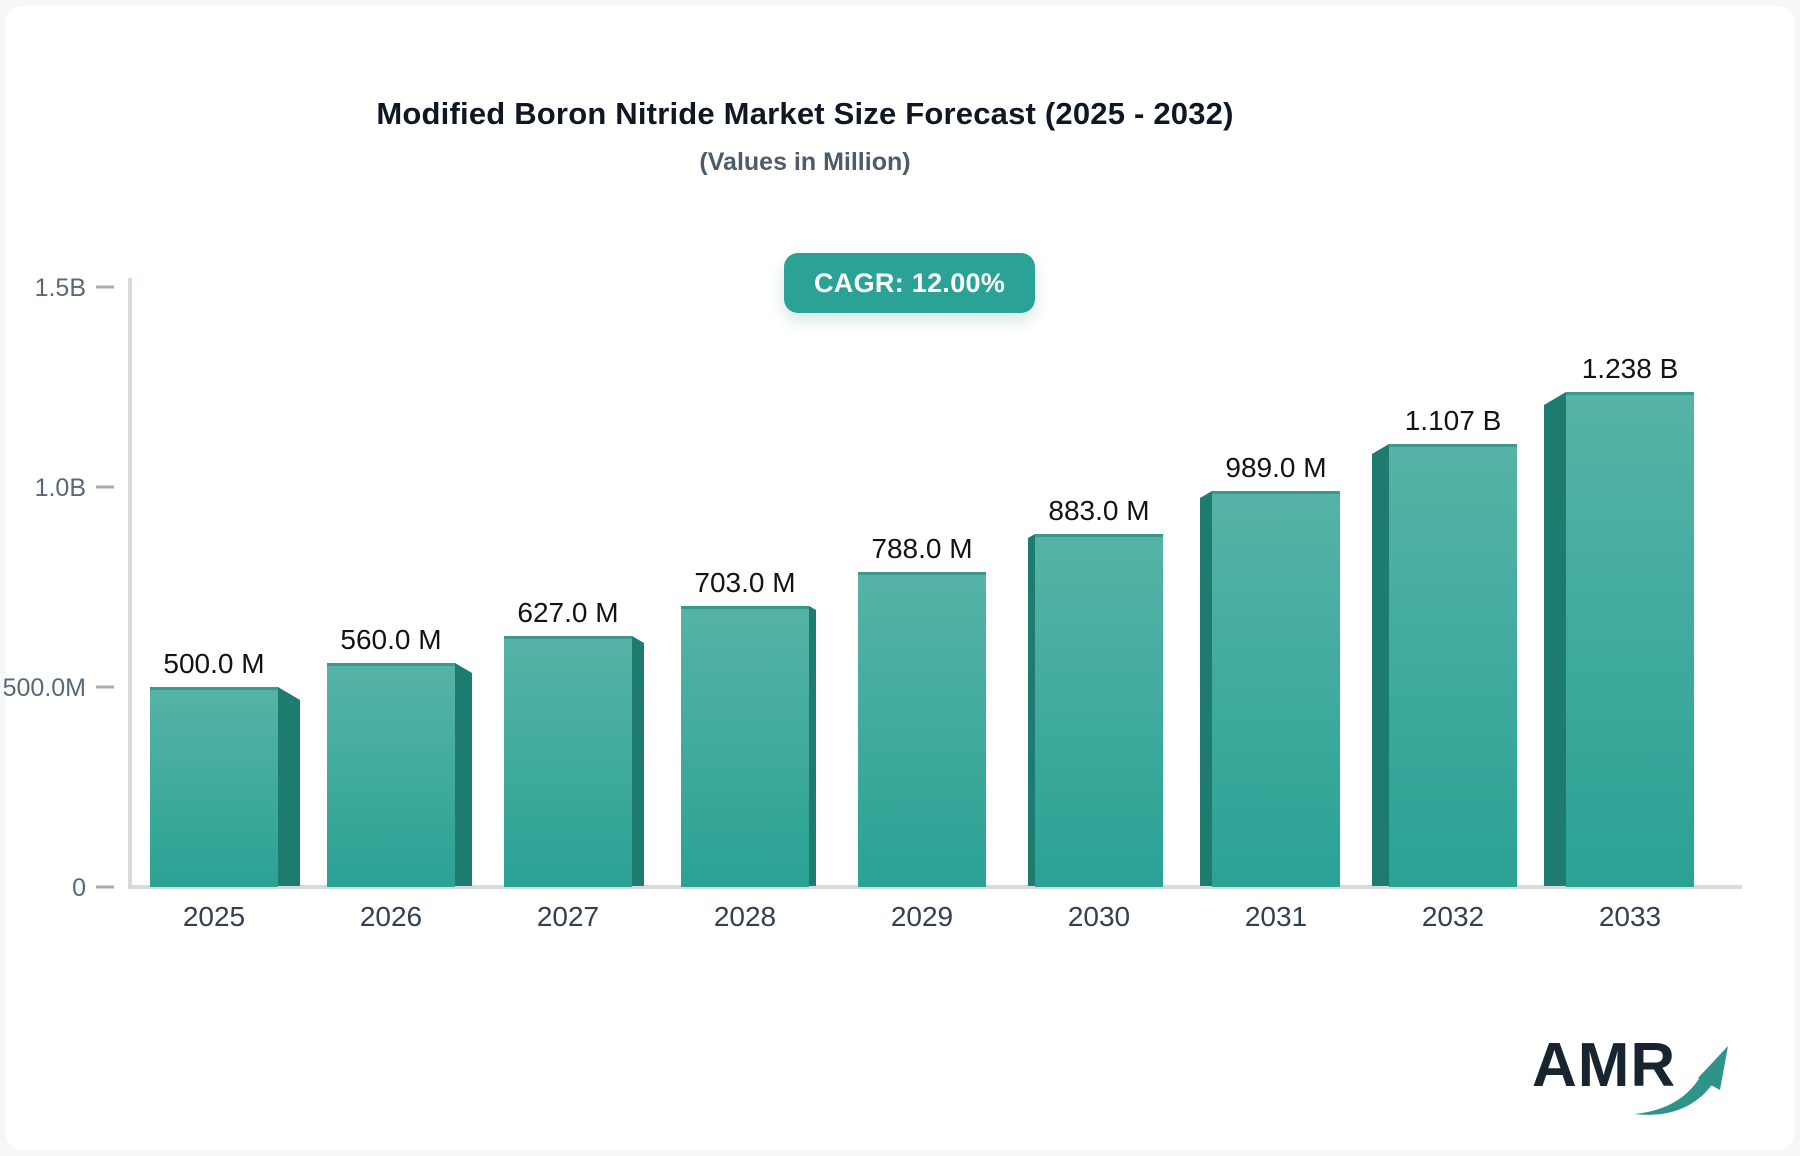  What do you see at coordinates (922, 916) in the screenshot?
I see `x-axis-label: 2029` at bounding box center [922, 916].